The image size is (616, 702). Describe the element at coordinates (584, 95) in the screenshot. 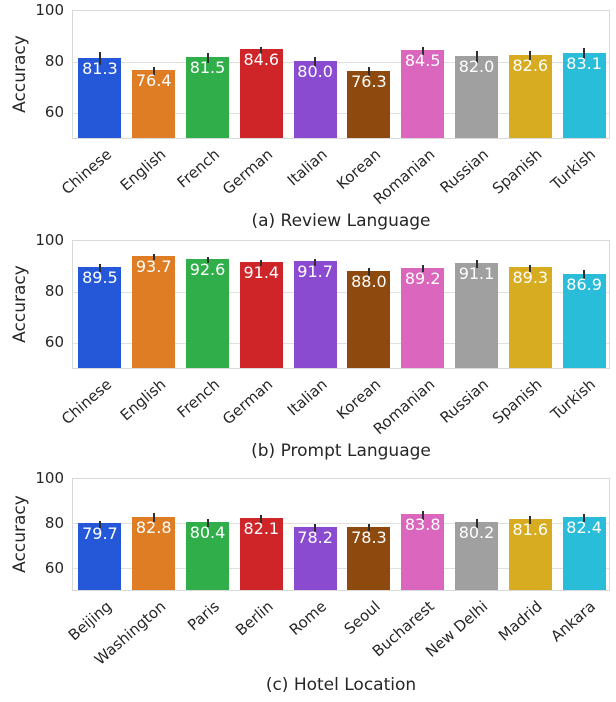

I see `bar-turkish` at that location.